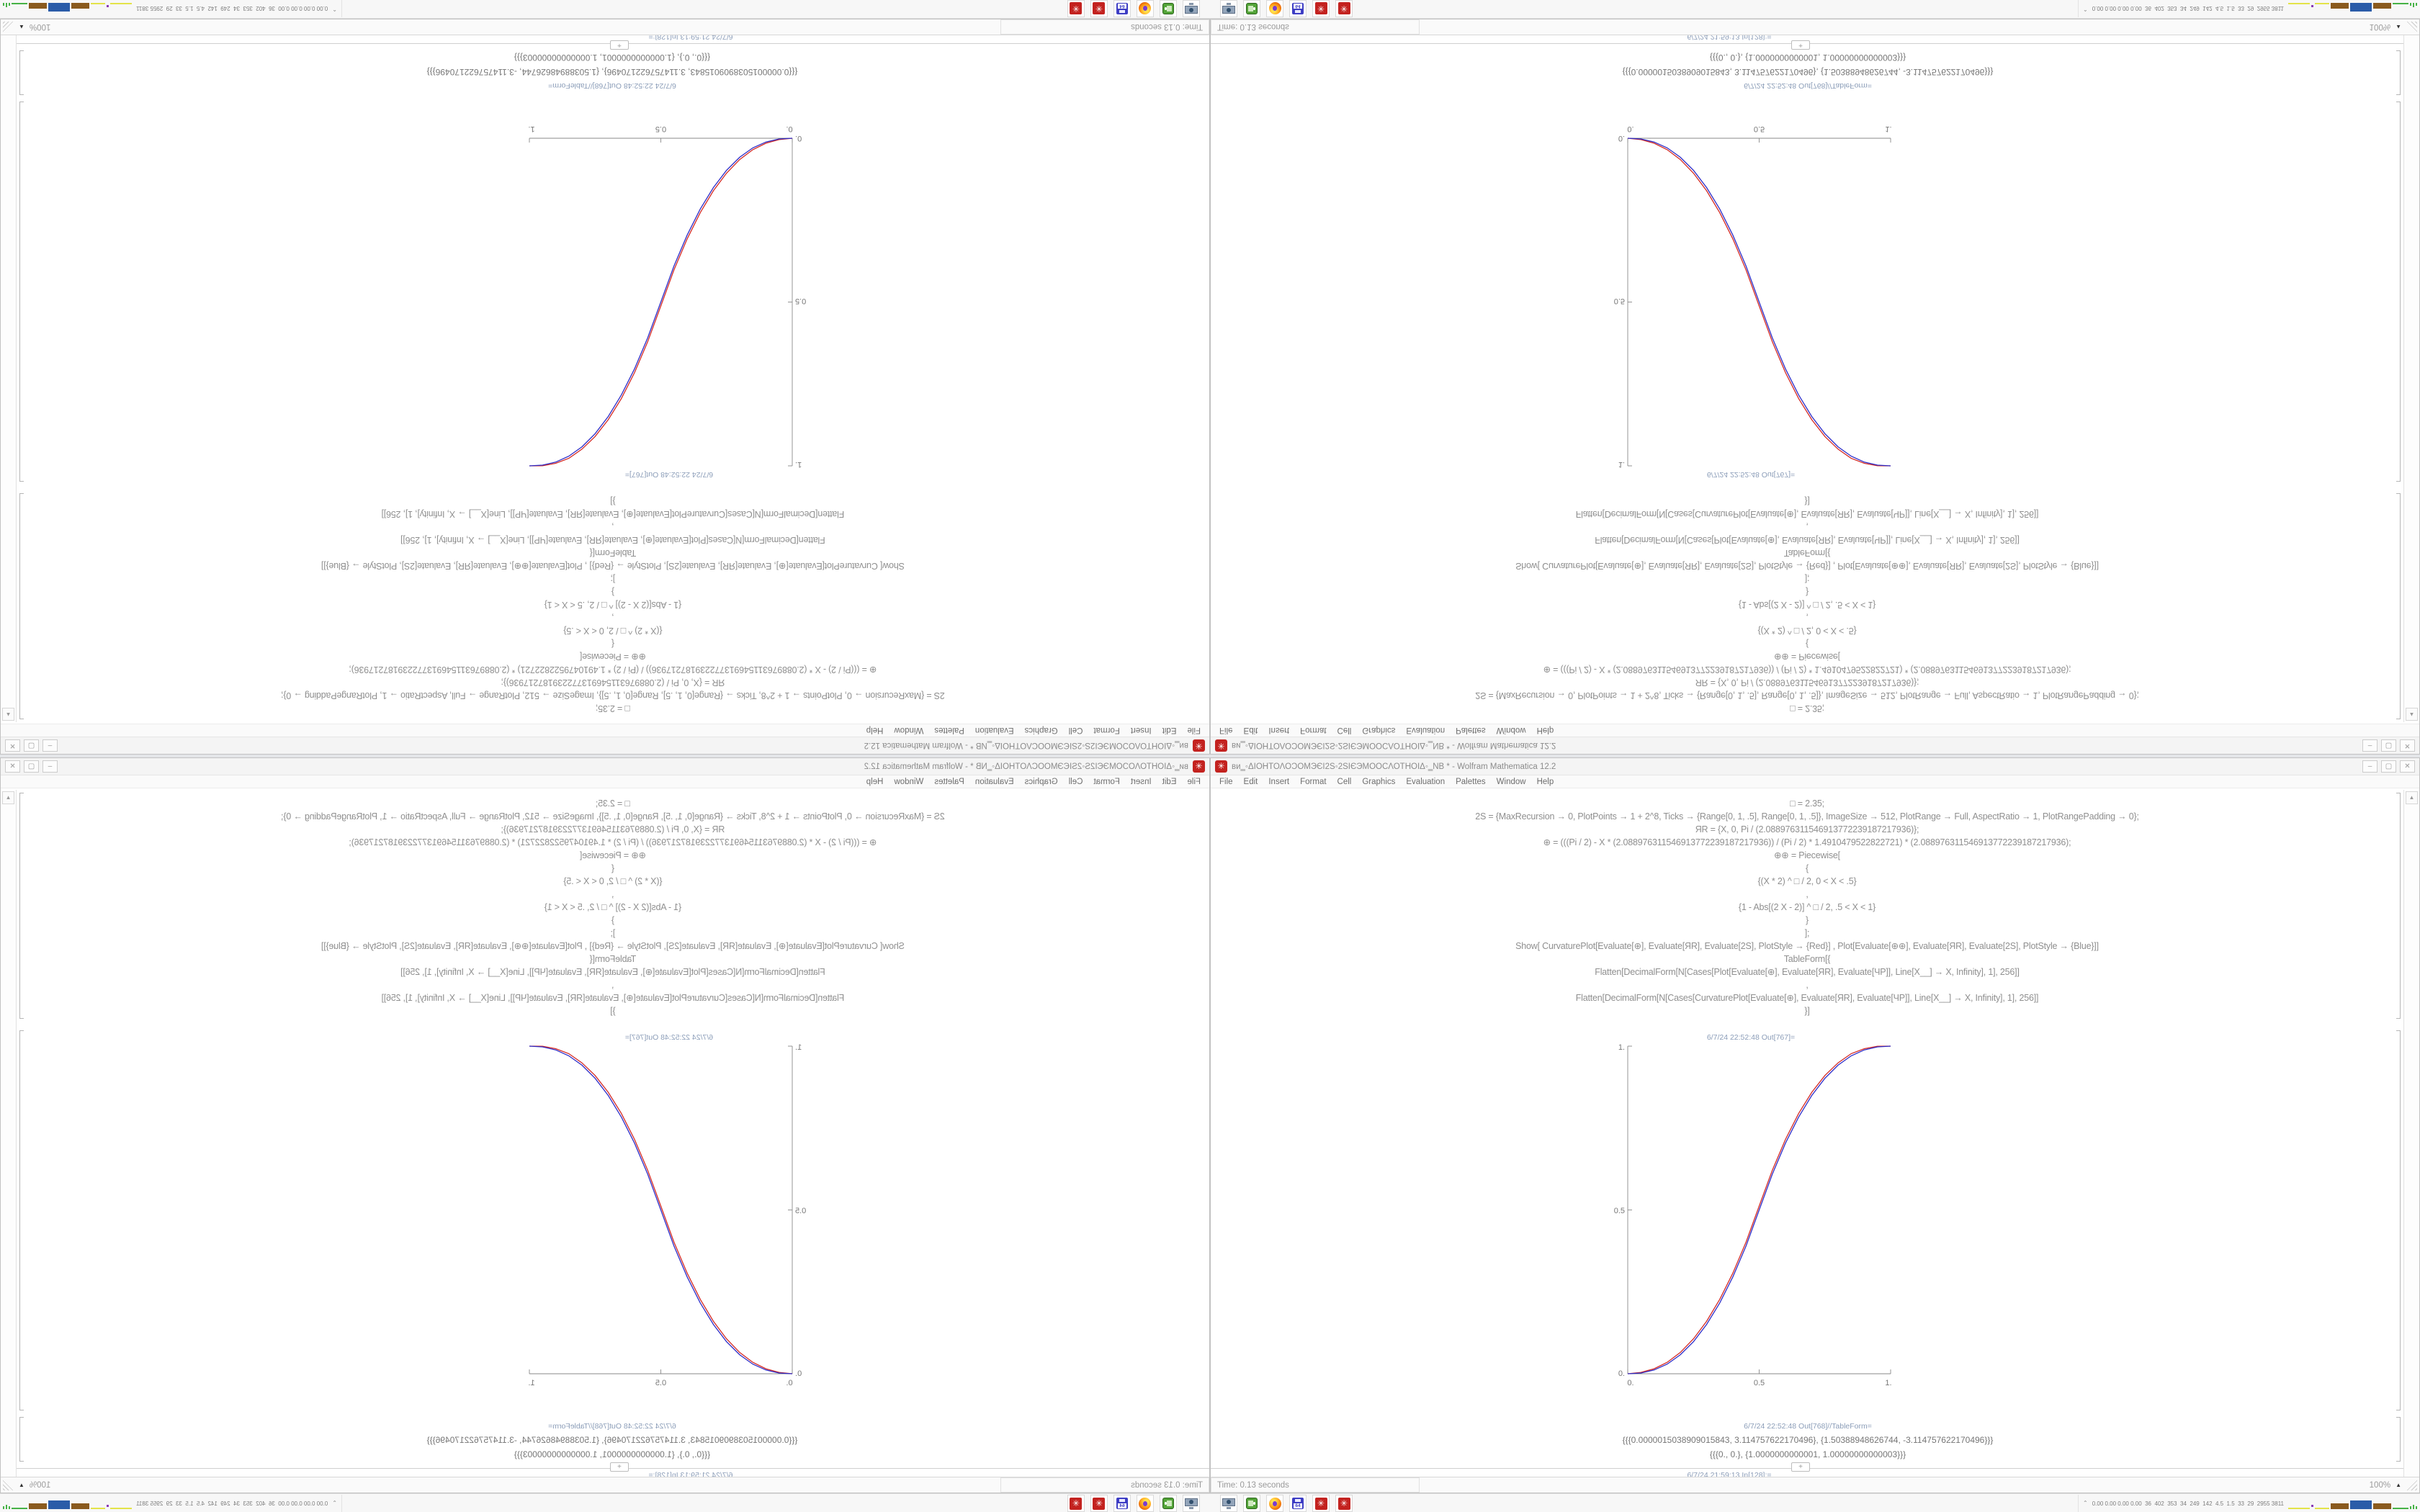 The height and width of the screenshot is (1512, 2420). What do you see at coordinates (2394, 27) in the screenshot?
I see `zoom-control: 100% ▲` at bounding box center [2394, 27].